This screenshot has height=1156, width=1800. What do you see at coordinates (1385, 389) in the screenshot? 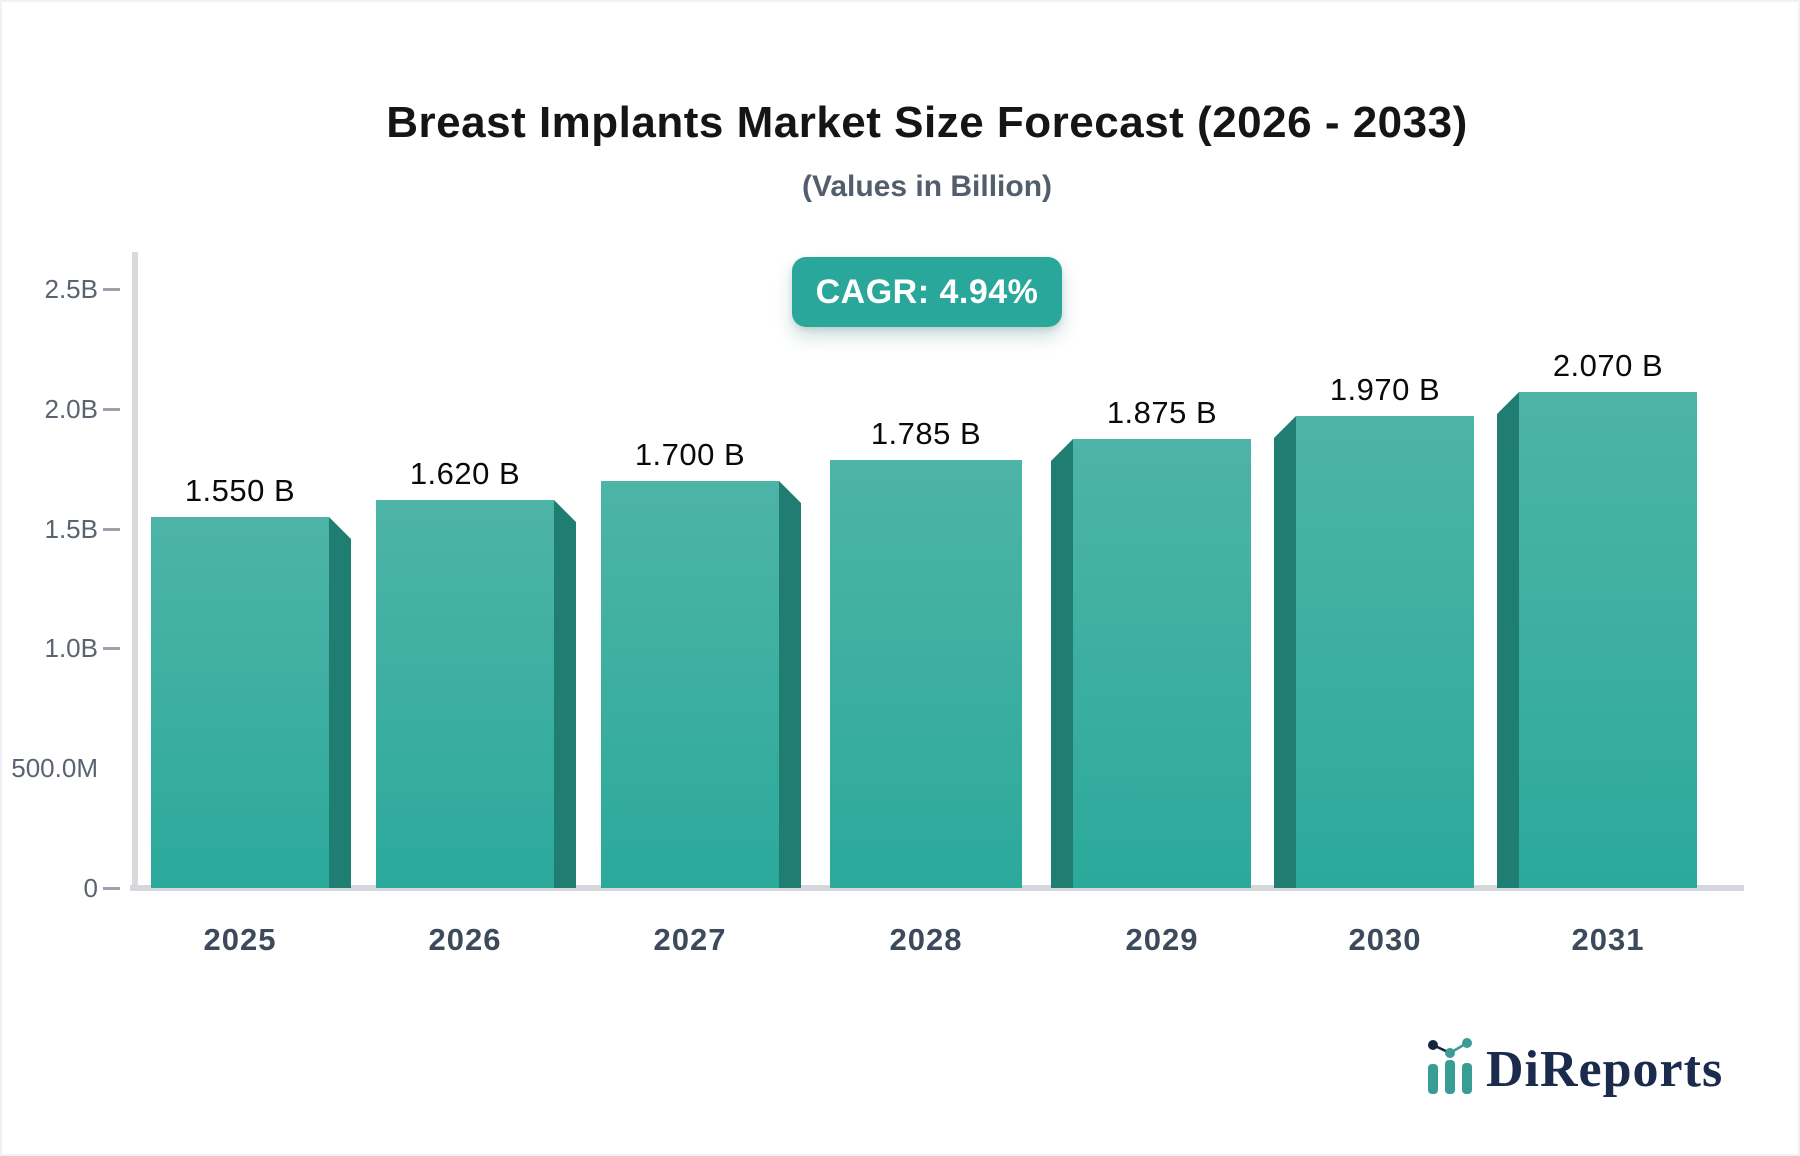
I see `bar-value-label: 1.970 B` at bounding box center [1385, 389].